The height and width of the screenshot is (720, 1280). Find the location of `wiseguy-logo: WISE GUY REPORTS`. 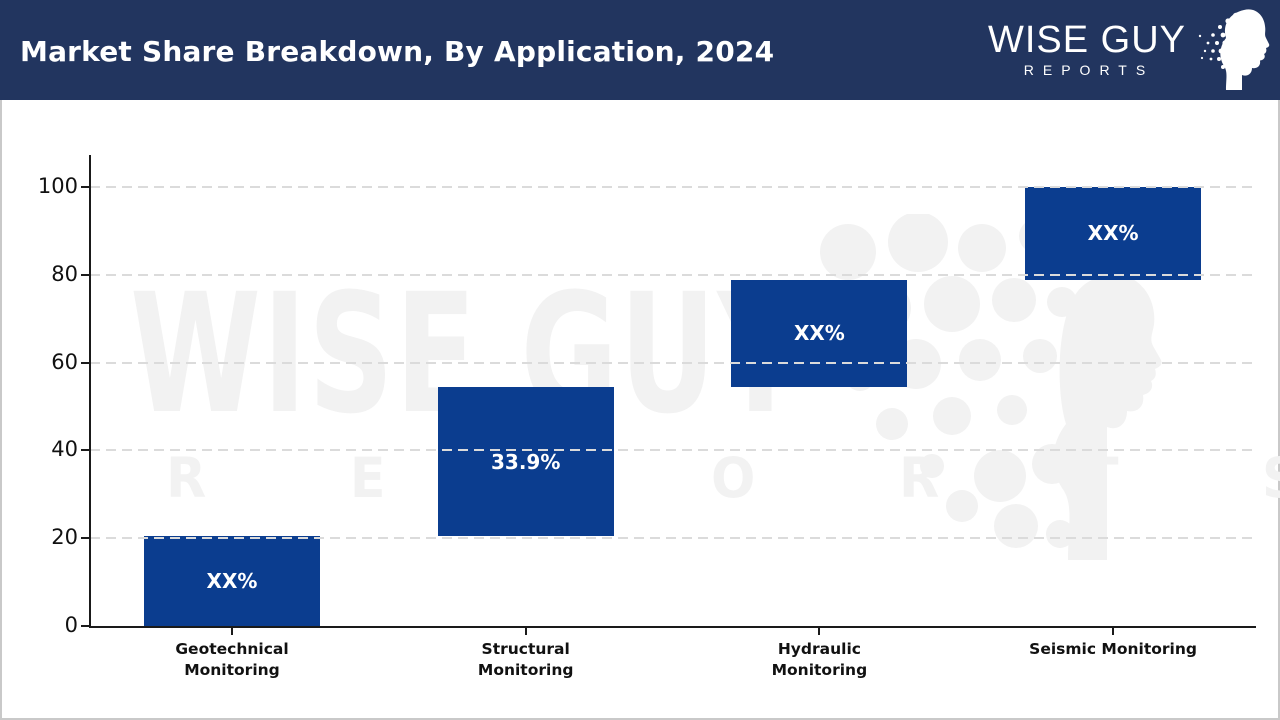

wiseguy-logo: WISE GUY REPORTS is located at coordinates (1130, 49).